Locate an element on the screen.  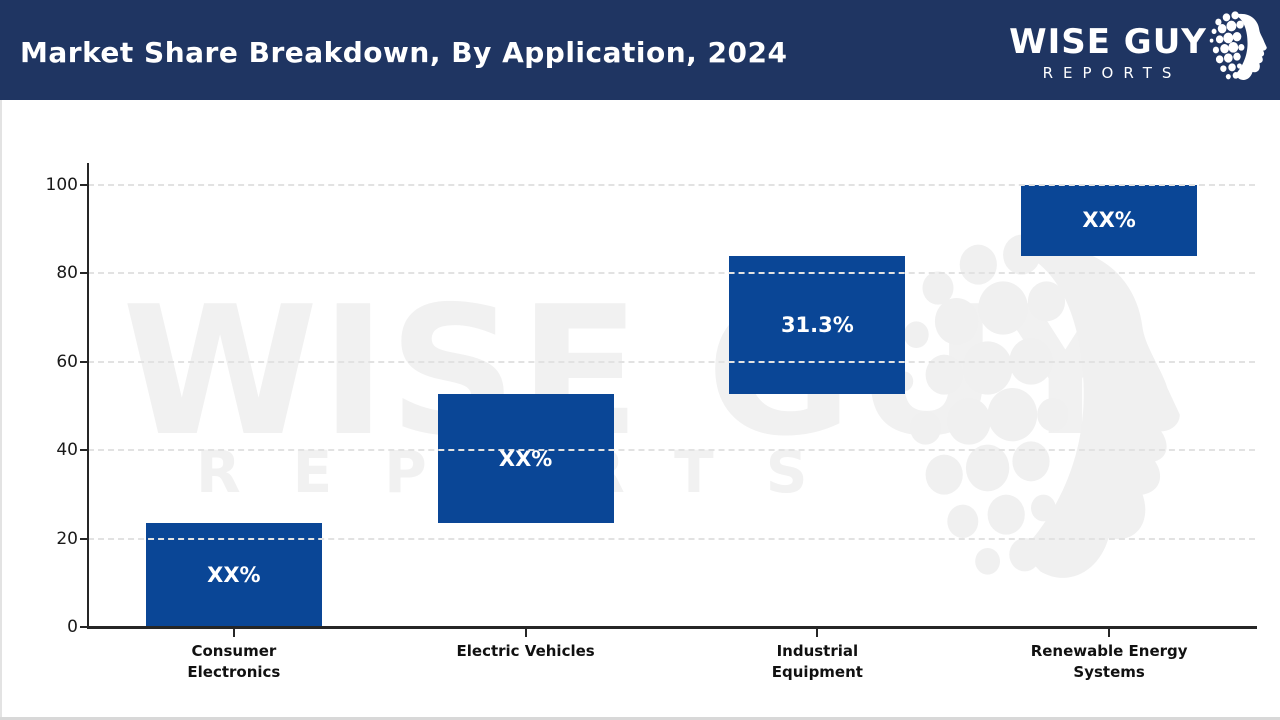
y-tick-label: 40 is located at coordinates (67, 450).